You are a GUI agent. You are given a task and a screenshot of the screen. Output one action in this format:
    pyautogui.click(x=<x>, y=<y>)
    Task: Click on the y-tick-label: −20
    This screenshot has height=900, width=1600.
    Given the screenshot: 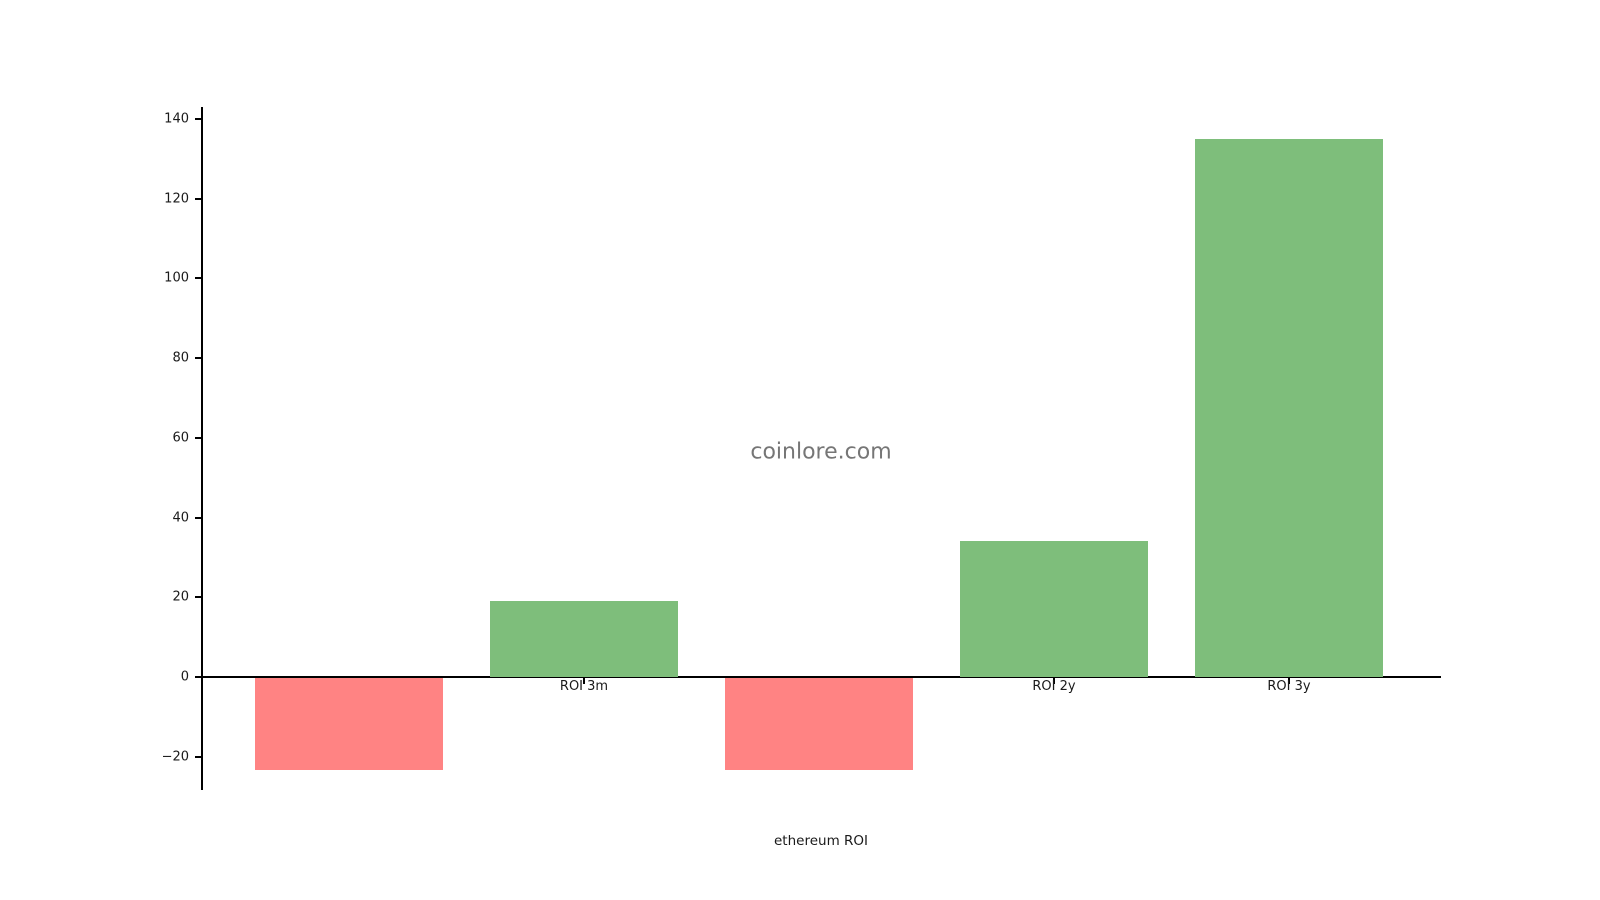 What is the action you would take?
    pyautogui.click(x=175, y=757)
    